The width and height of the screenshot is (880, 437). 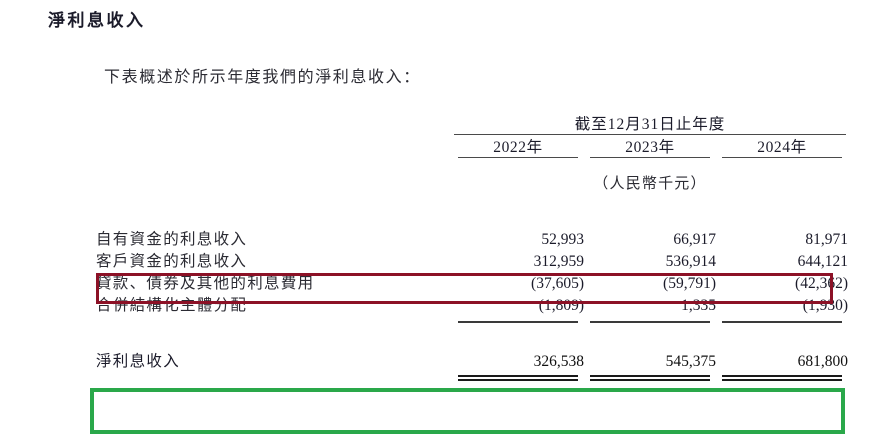 I want to click on table-row: 貸款、債券及其他的利息費用 (37,605) (59,791) (42,362), so click(x=472, y=282).